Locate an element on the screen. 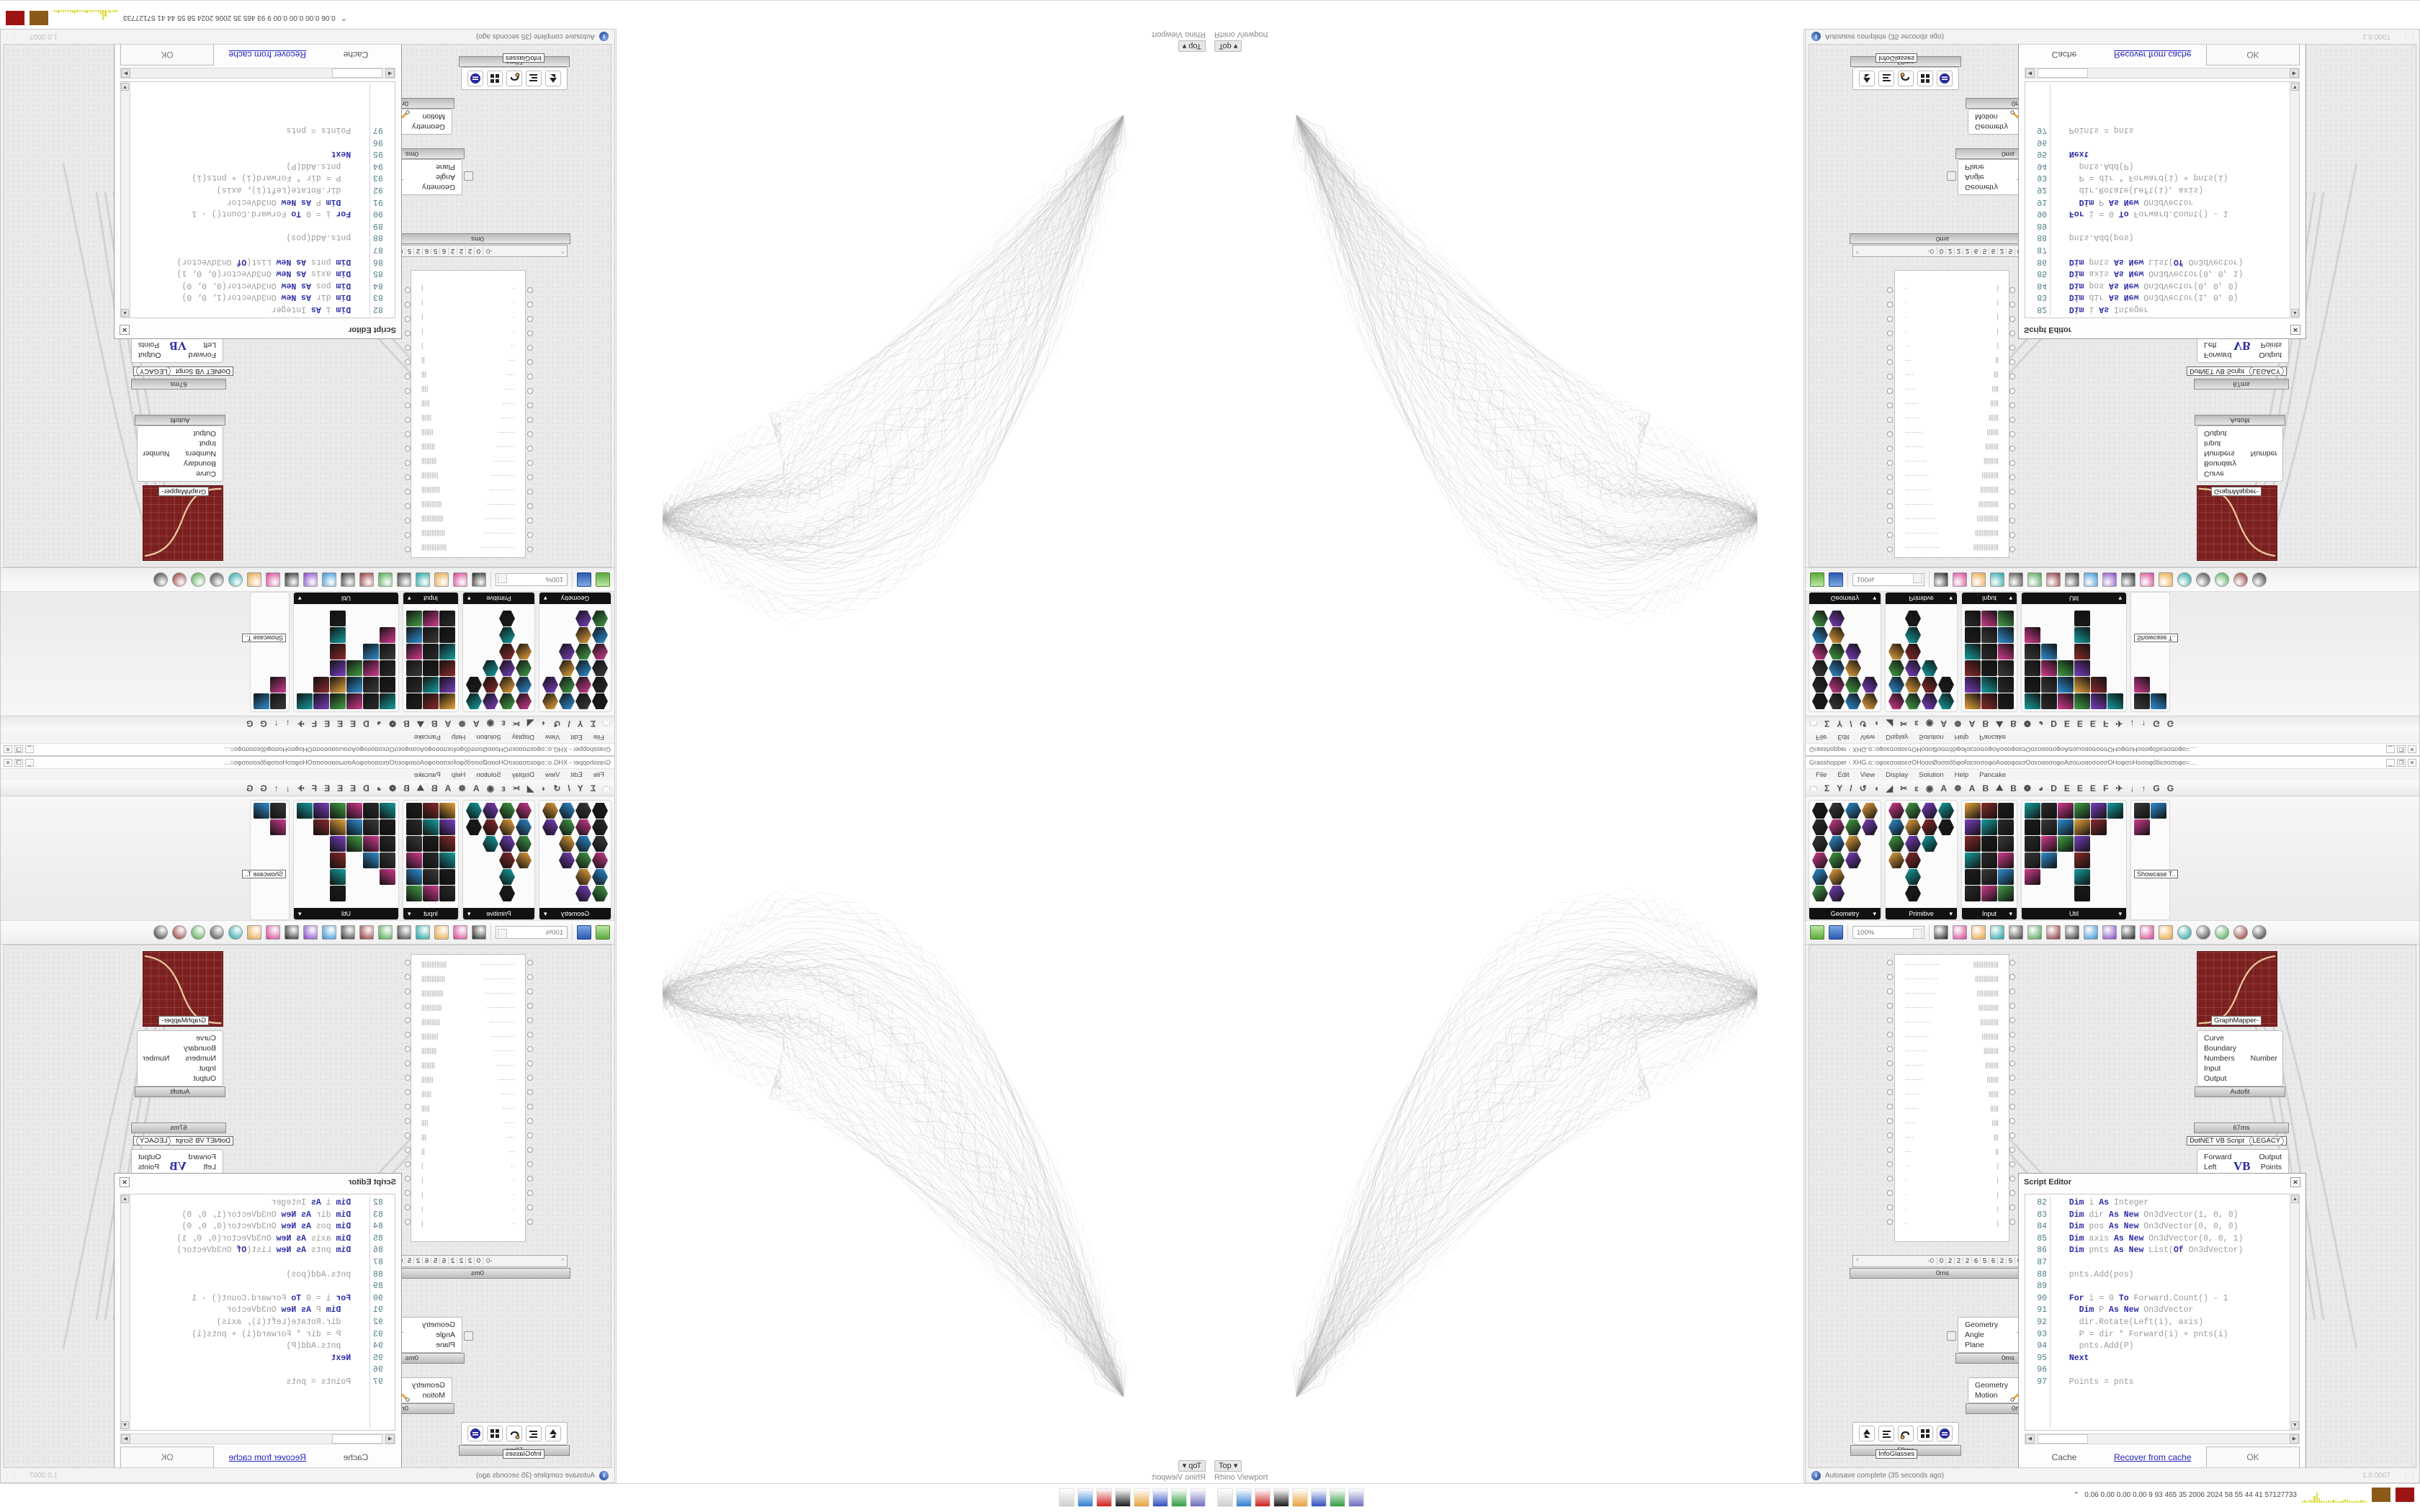 The image size is (2420, 1512). ribbon-tab-down-icon: ↓ is located at coordinates (2132, 724).